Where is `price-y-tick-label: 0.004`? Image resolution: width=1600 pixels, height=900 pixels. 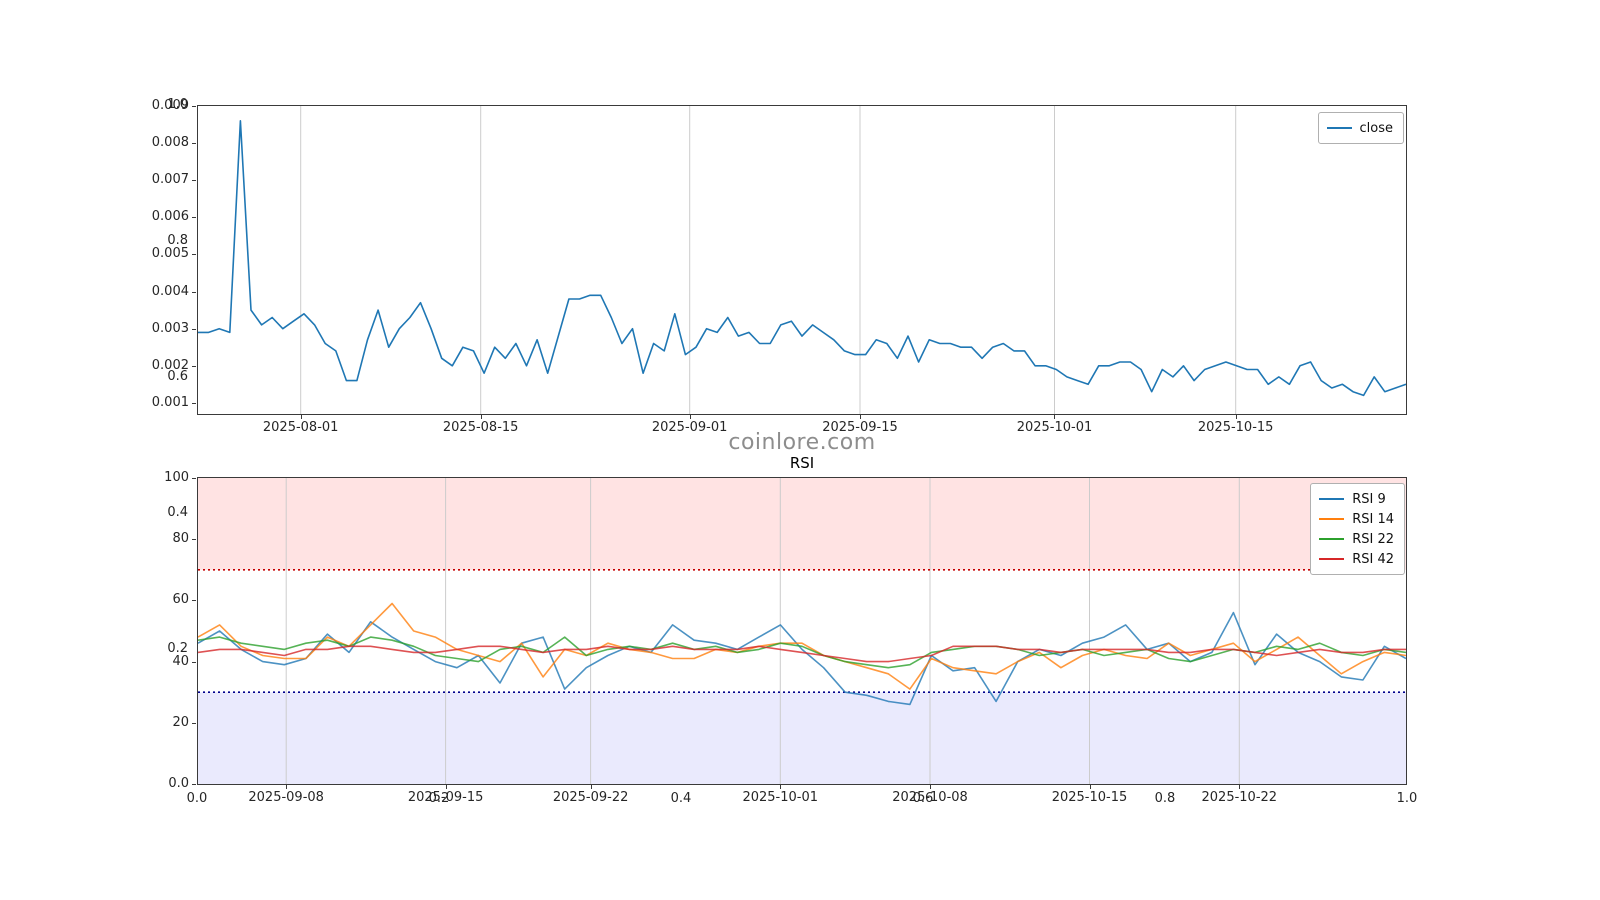
price-y-tick-label: 0.004 is located at coordinates (170, 291).